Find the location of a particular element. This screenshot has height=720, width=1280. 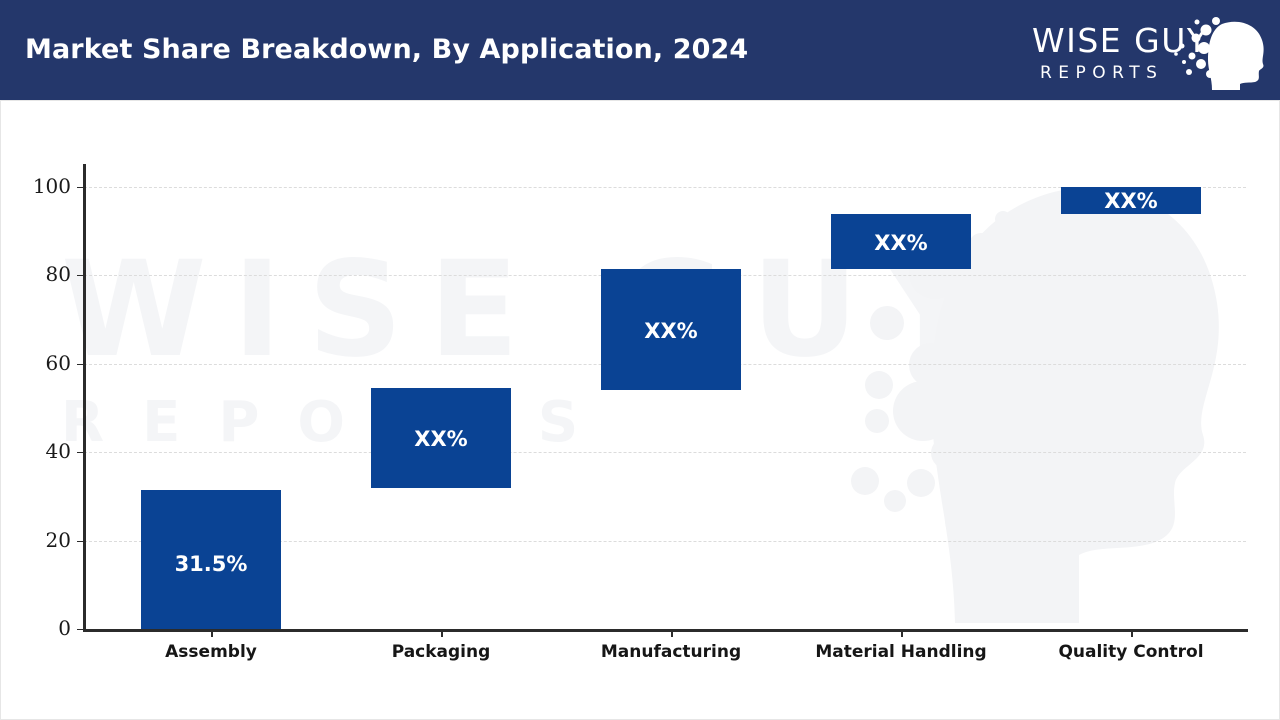

bar-material-handling: XX% is located at coordinates (901, 241).